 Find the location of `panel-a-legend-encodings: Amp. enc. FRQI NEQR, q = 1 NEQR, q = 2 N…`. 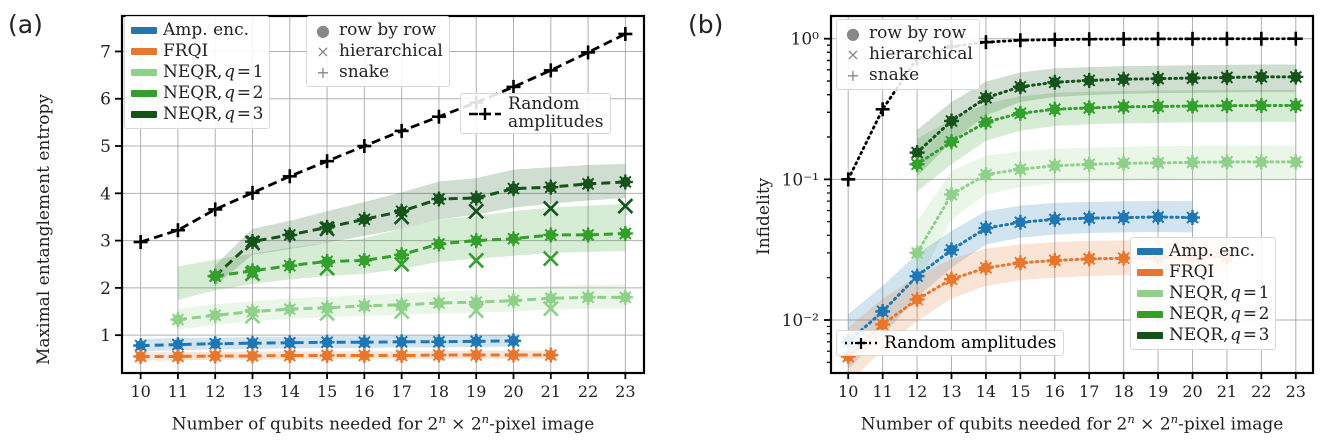

panel-a-legend-encodings: Amp. enc. FRQI NEQR, q = 1 NEQR, q = 2 N… is located at coordinates (197, 72).